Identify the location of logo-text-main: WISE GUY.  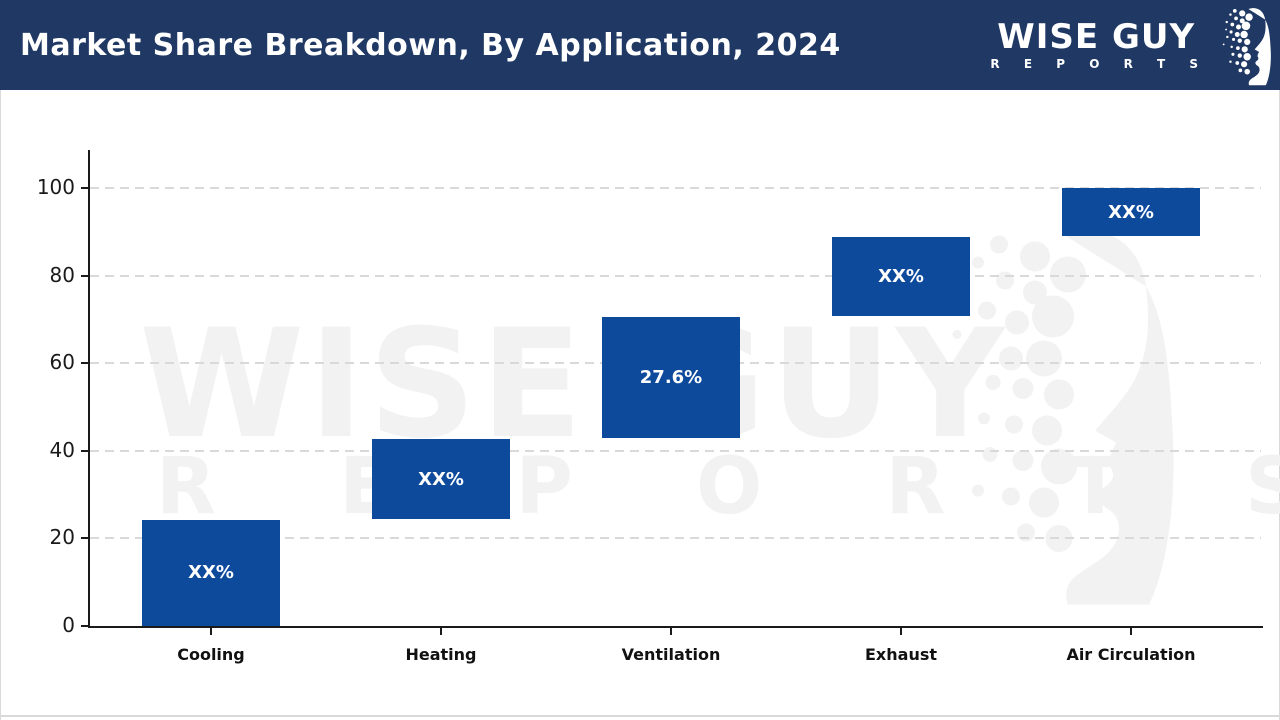
(1096, 37).